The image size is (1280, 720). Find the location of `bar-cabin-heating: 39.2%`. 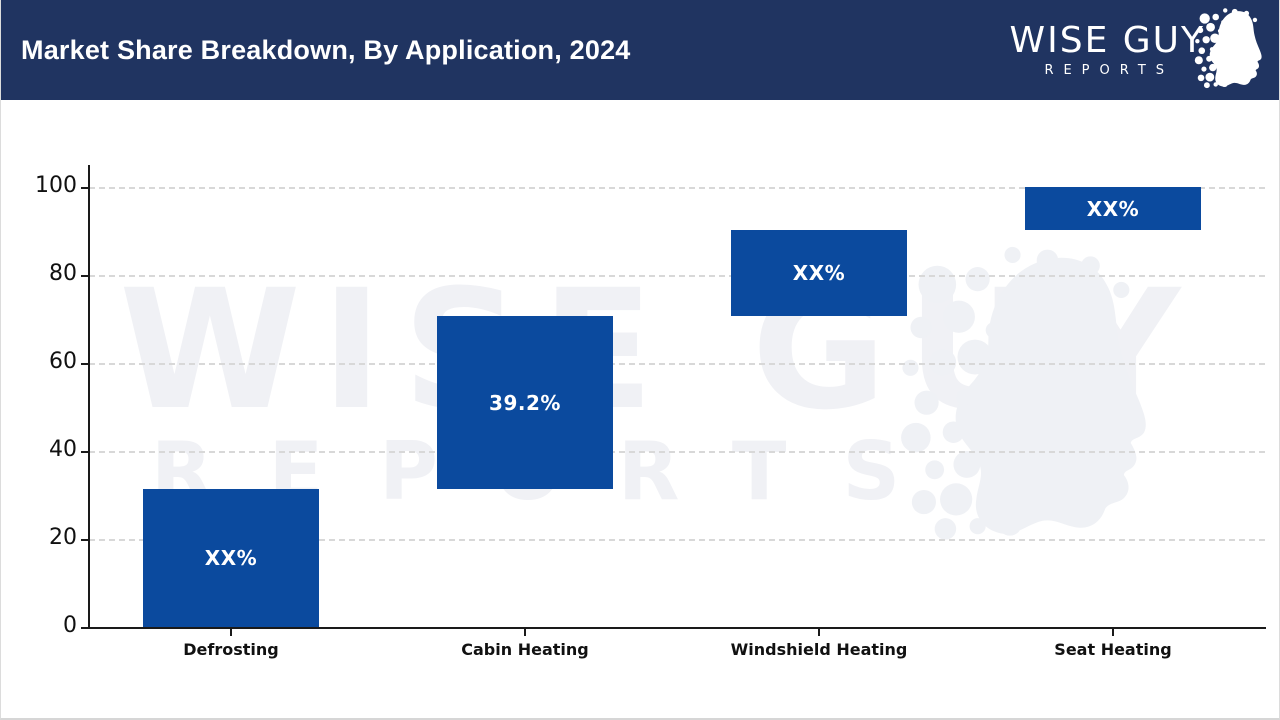

bar-cabin-heating: 39.2% is located at coordinates (525, 402).